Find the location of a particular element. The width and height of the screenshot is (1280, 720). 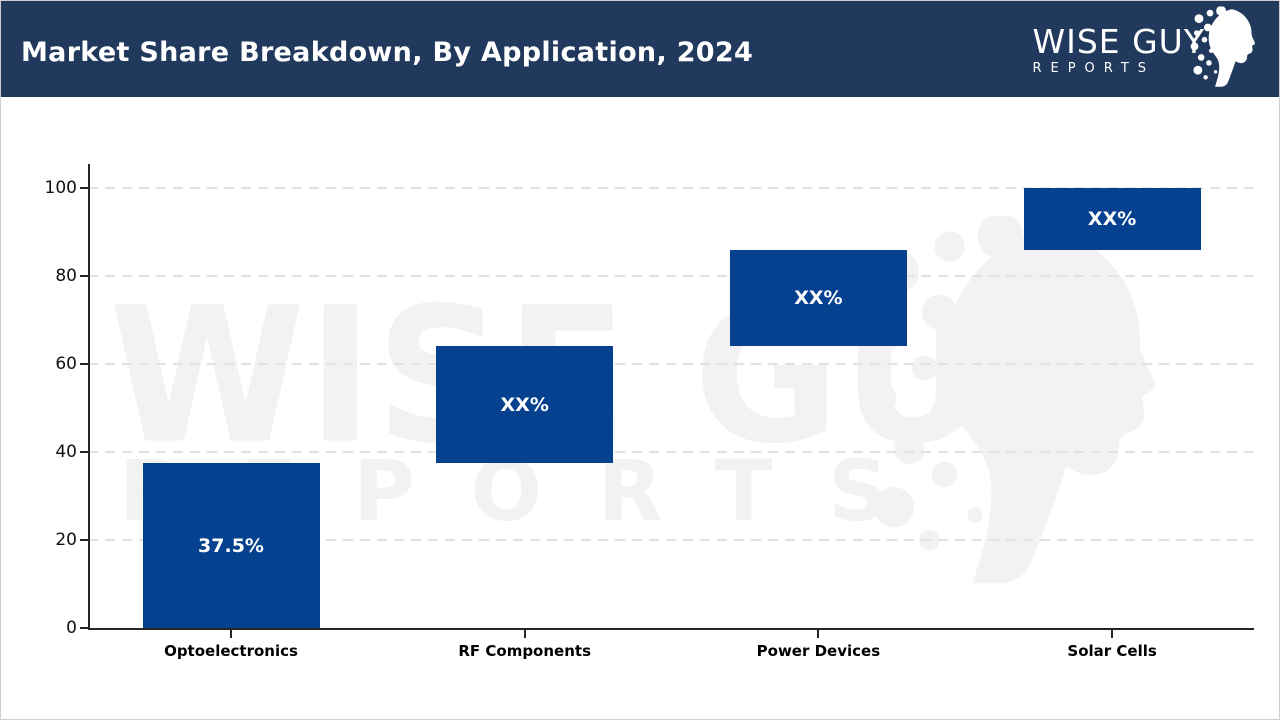

category-label-rf-components: RF Components is located at coordinates (524, 651).